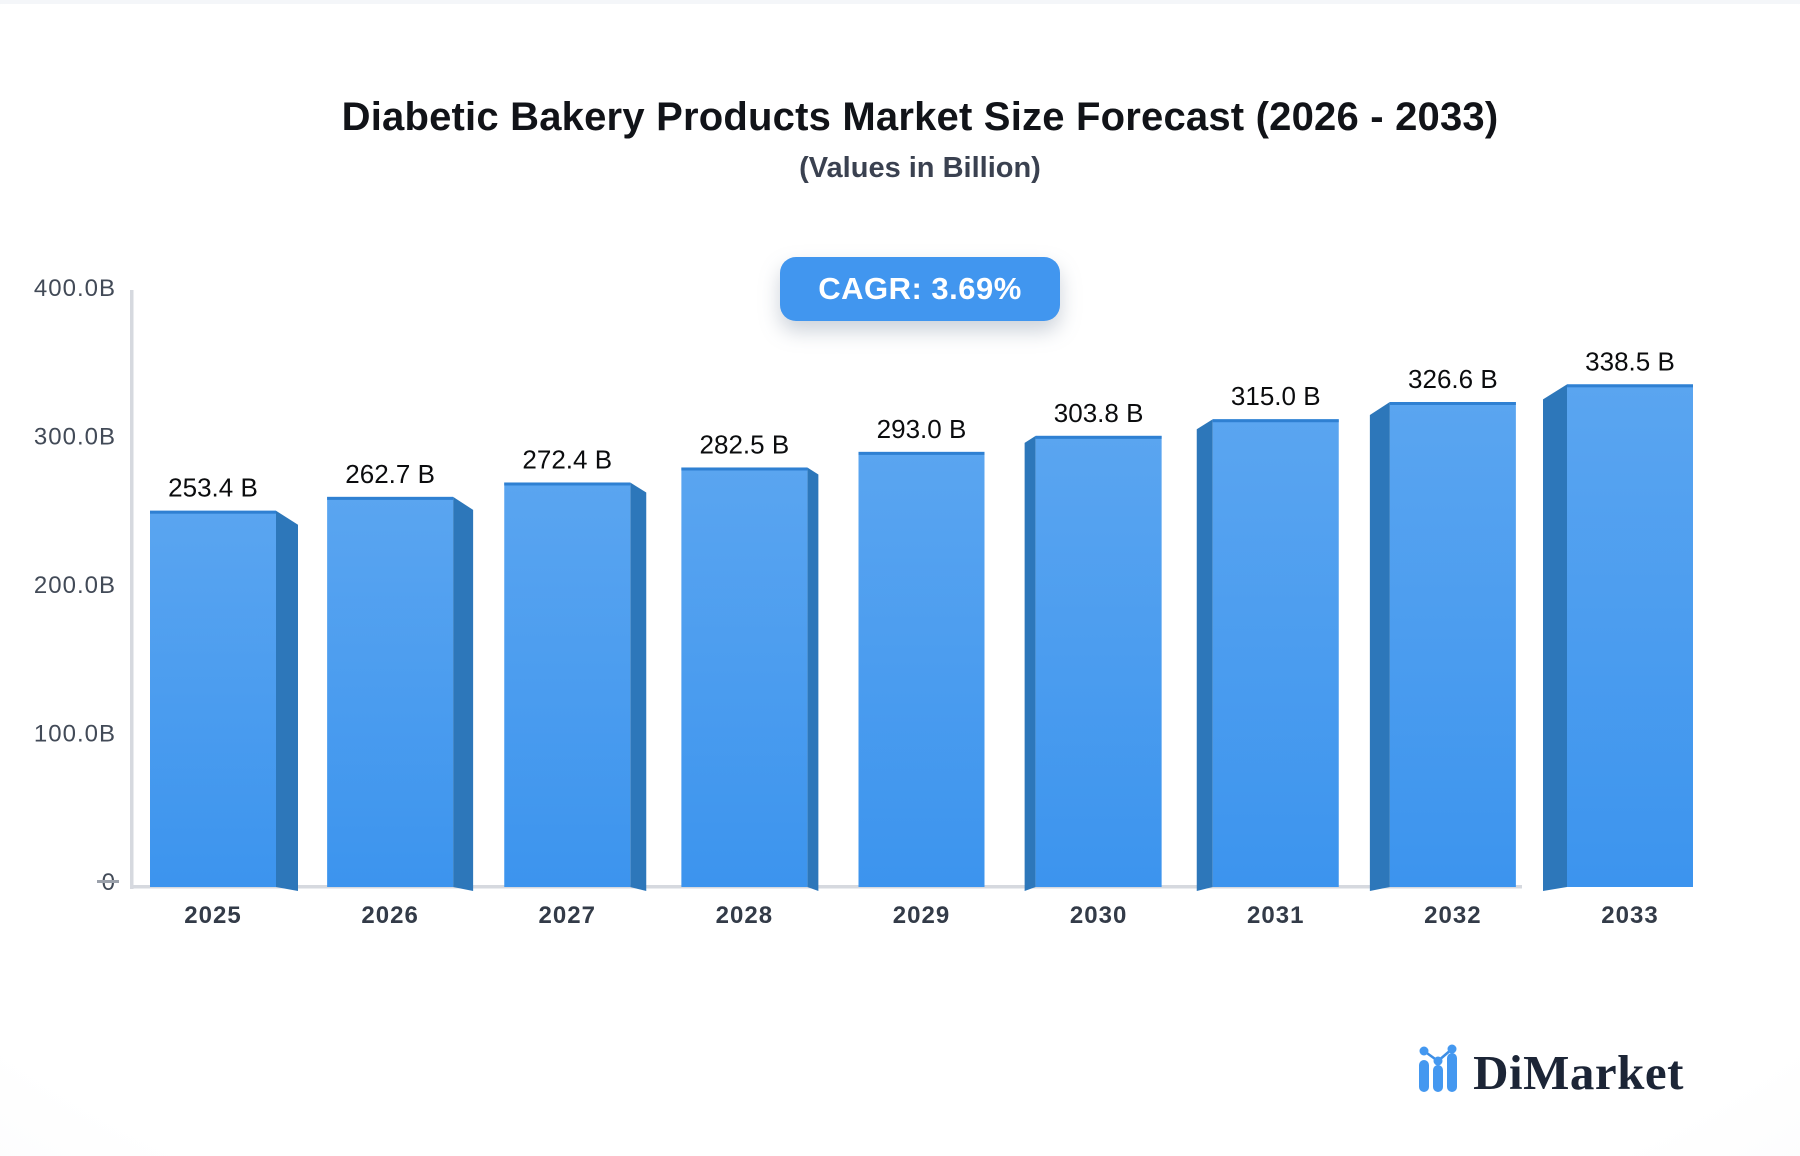  I want to click on bar-2032, so click(1442, 646).